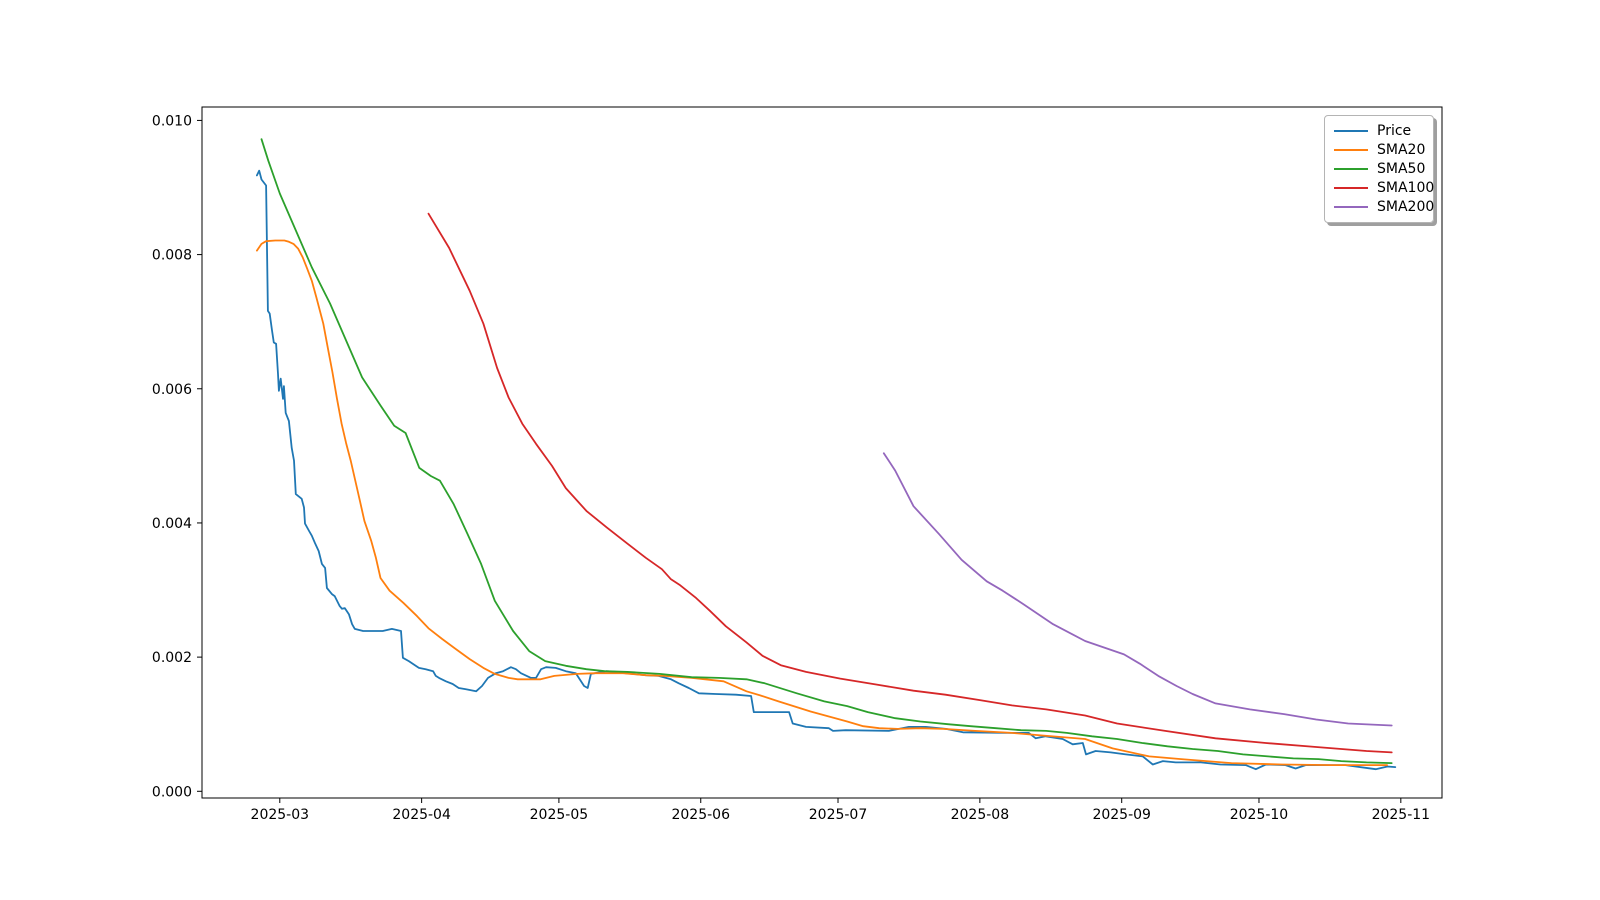  What do you see at coordinates (1401, 815) in the screenshot?
I see `x-tick-label: 2025-11` at bounding box center [1401, 815].